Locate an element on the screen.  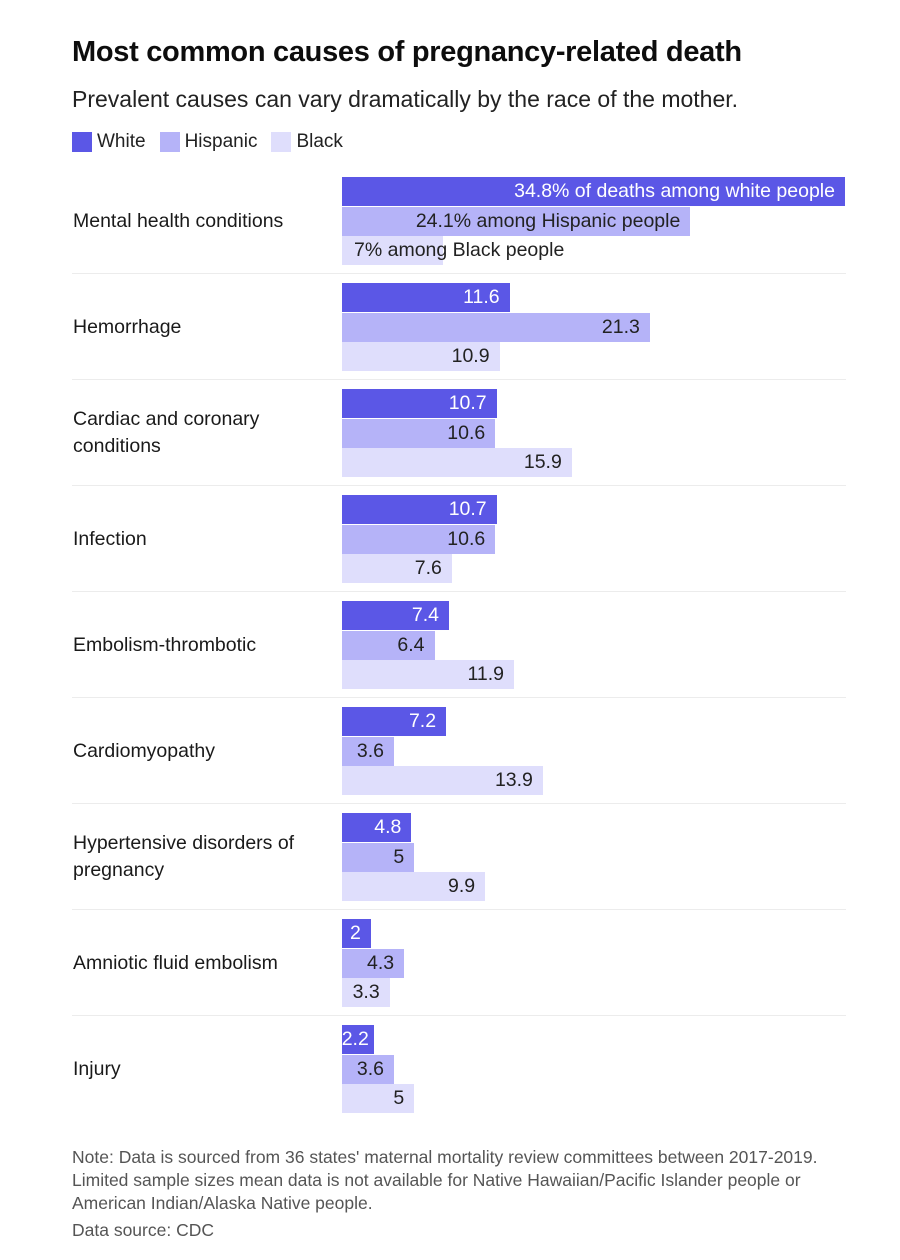
data-label-white: 2 is located at coordinates (355, 933).